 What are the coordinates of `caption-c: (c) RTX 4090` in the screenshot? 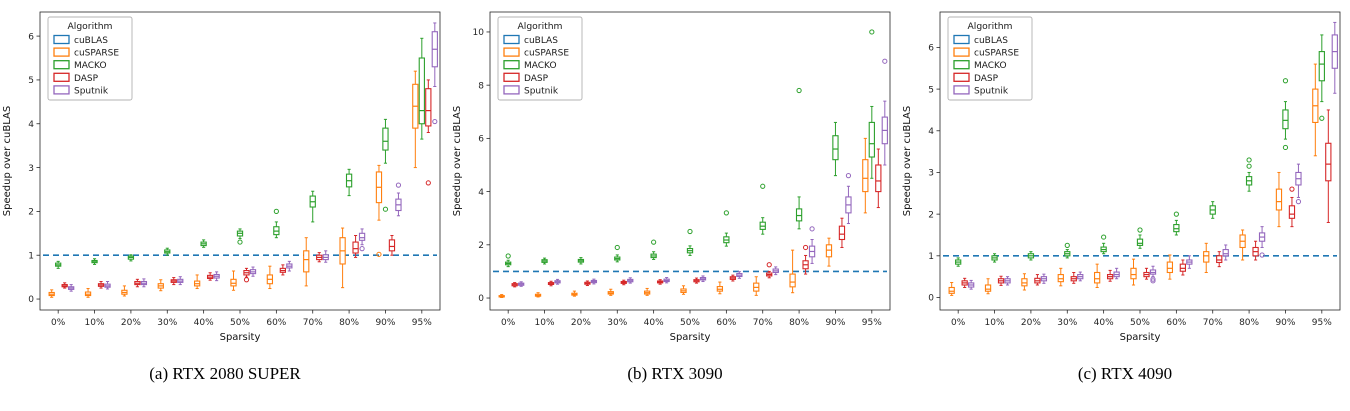 It's located at (1125, 373).